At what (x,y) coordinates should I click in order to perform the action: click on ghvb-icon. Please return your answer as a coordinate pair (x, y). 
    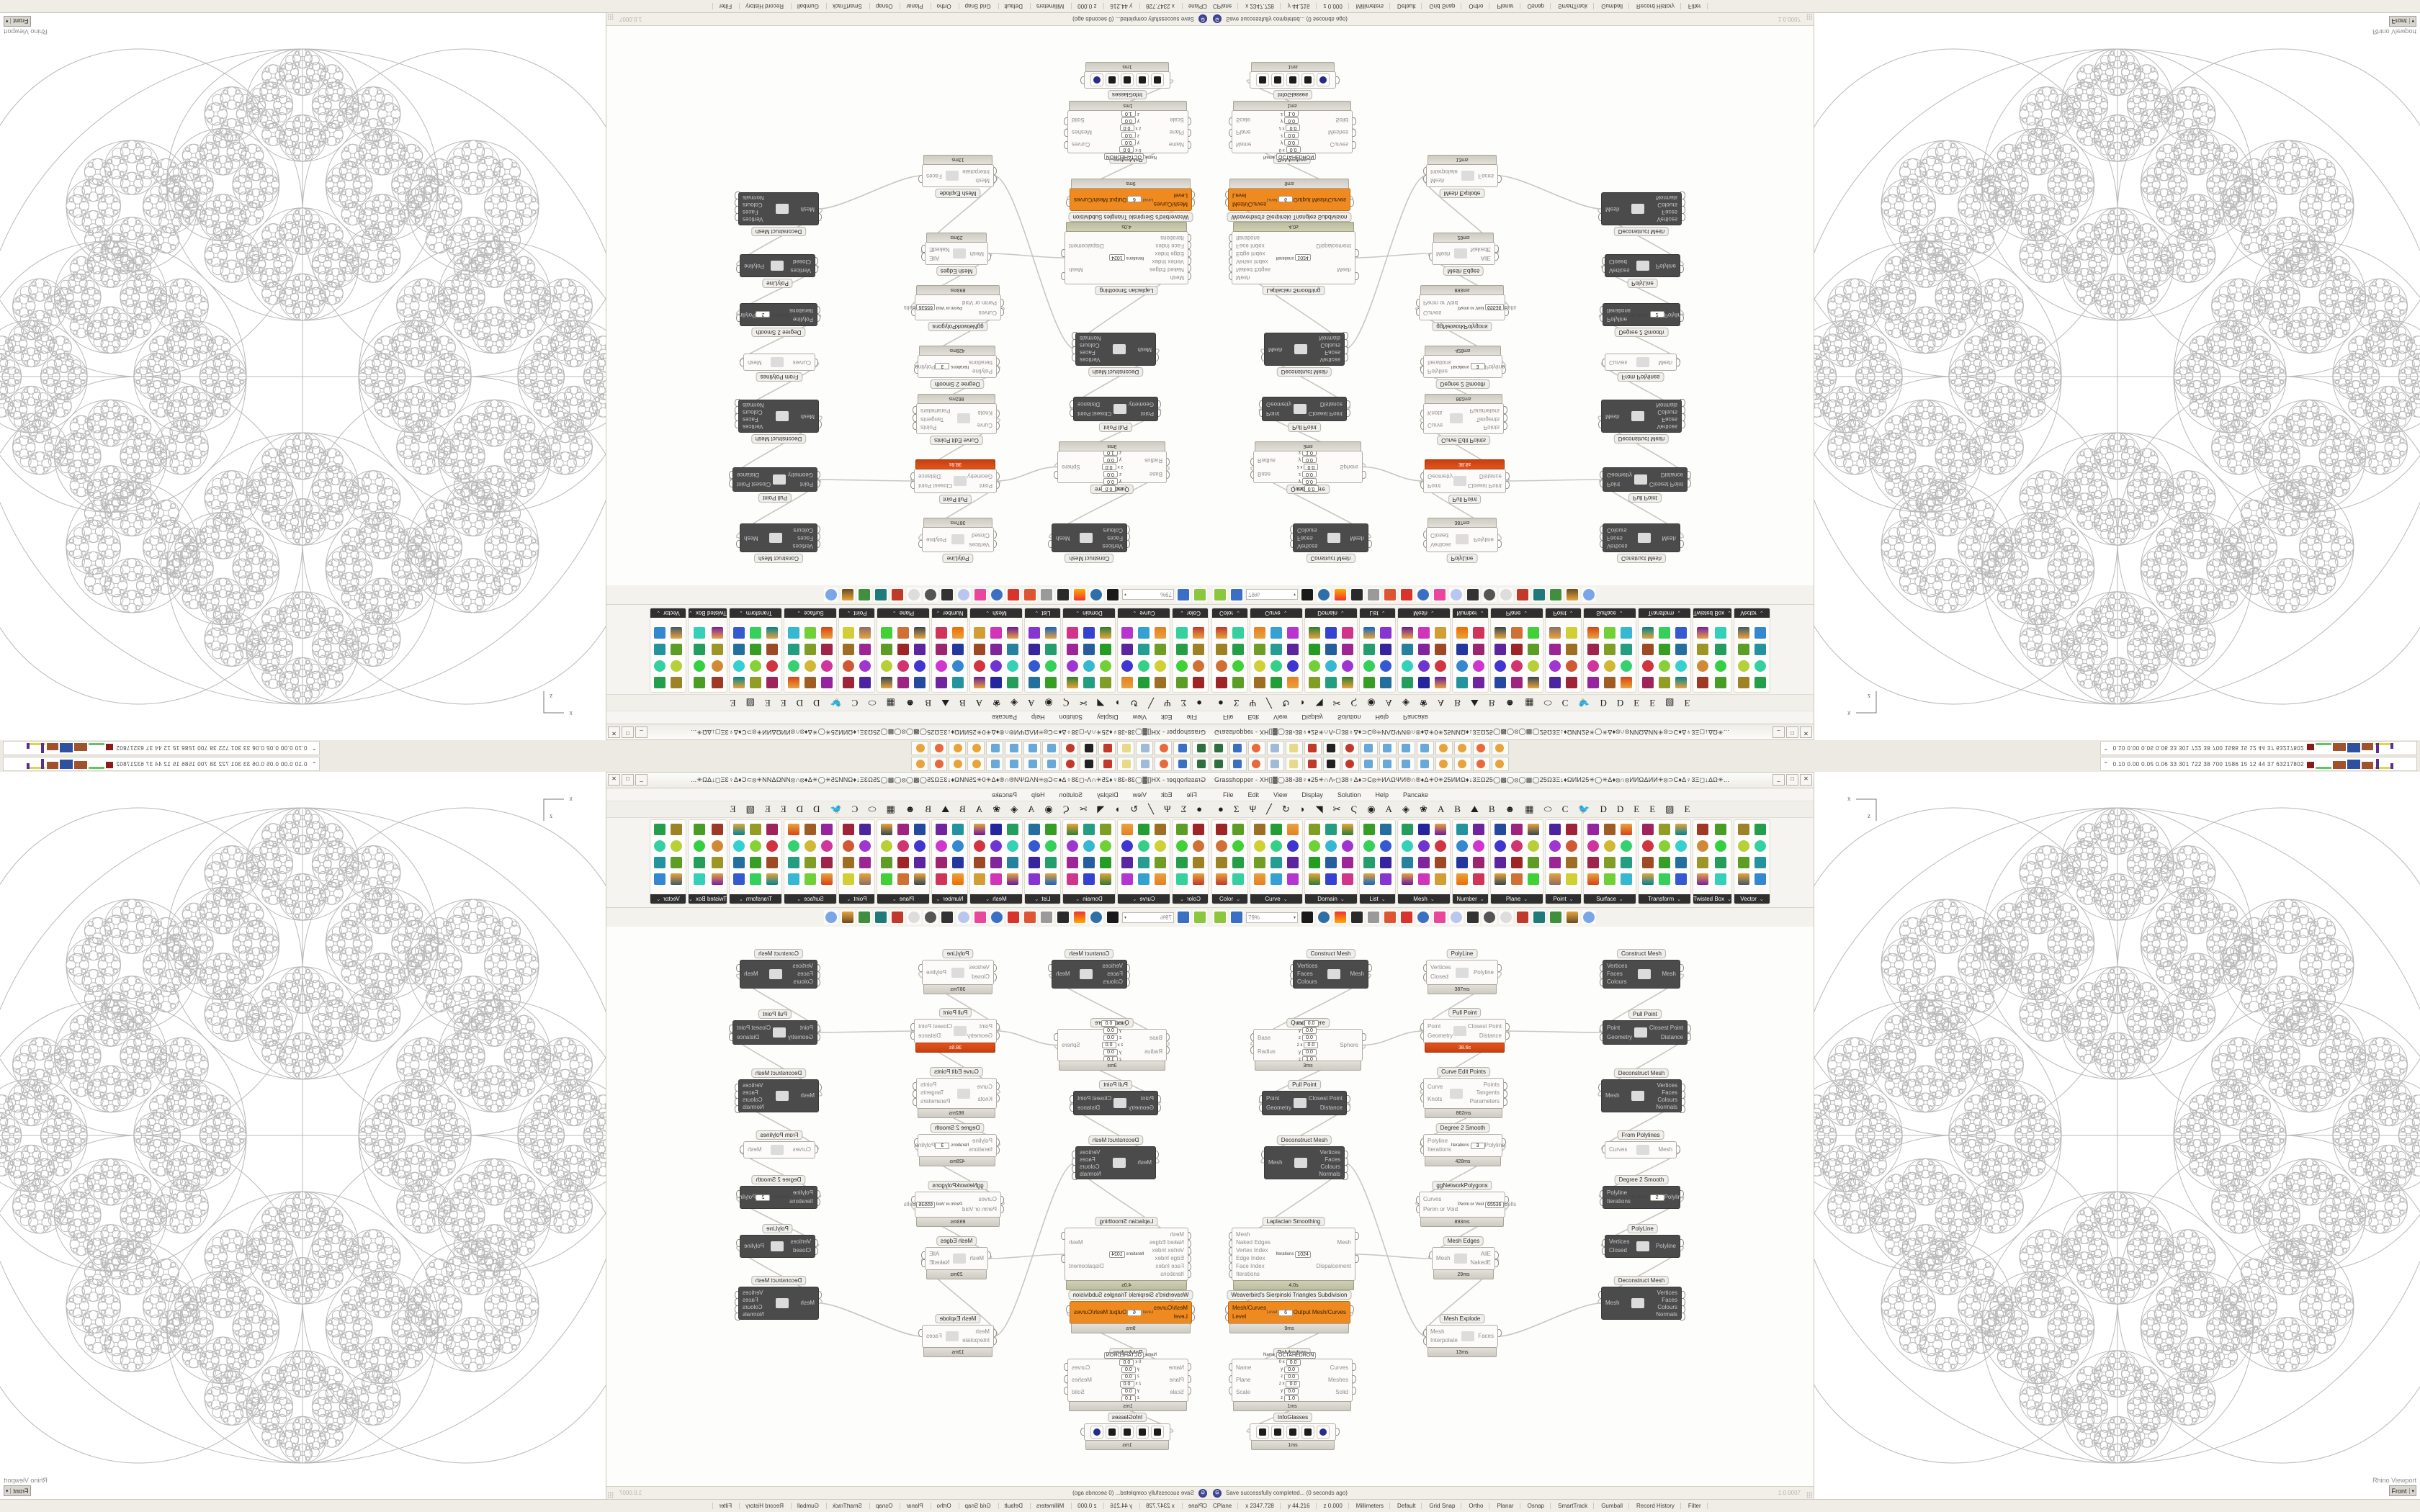
    Looking at the image, I should click on (1572, 917).